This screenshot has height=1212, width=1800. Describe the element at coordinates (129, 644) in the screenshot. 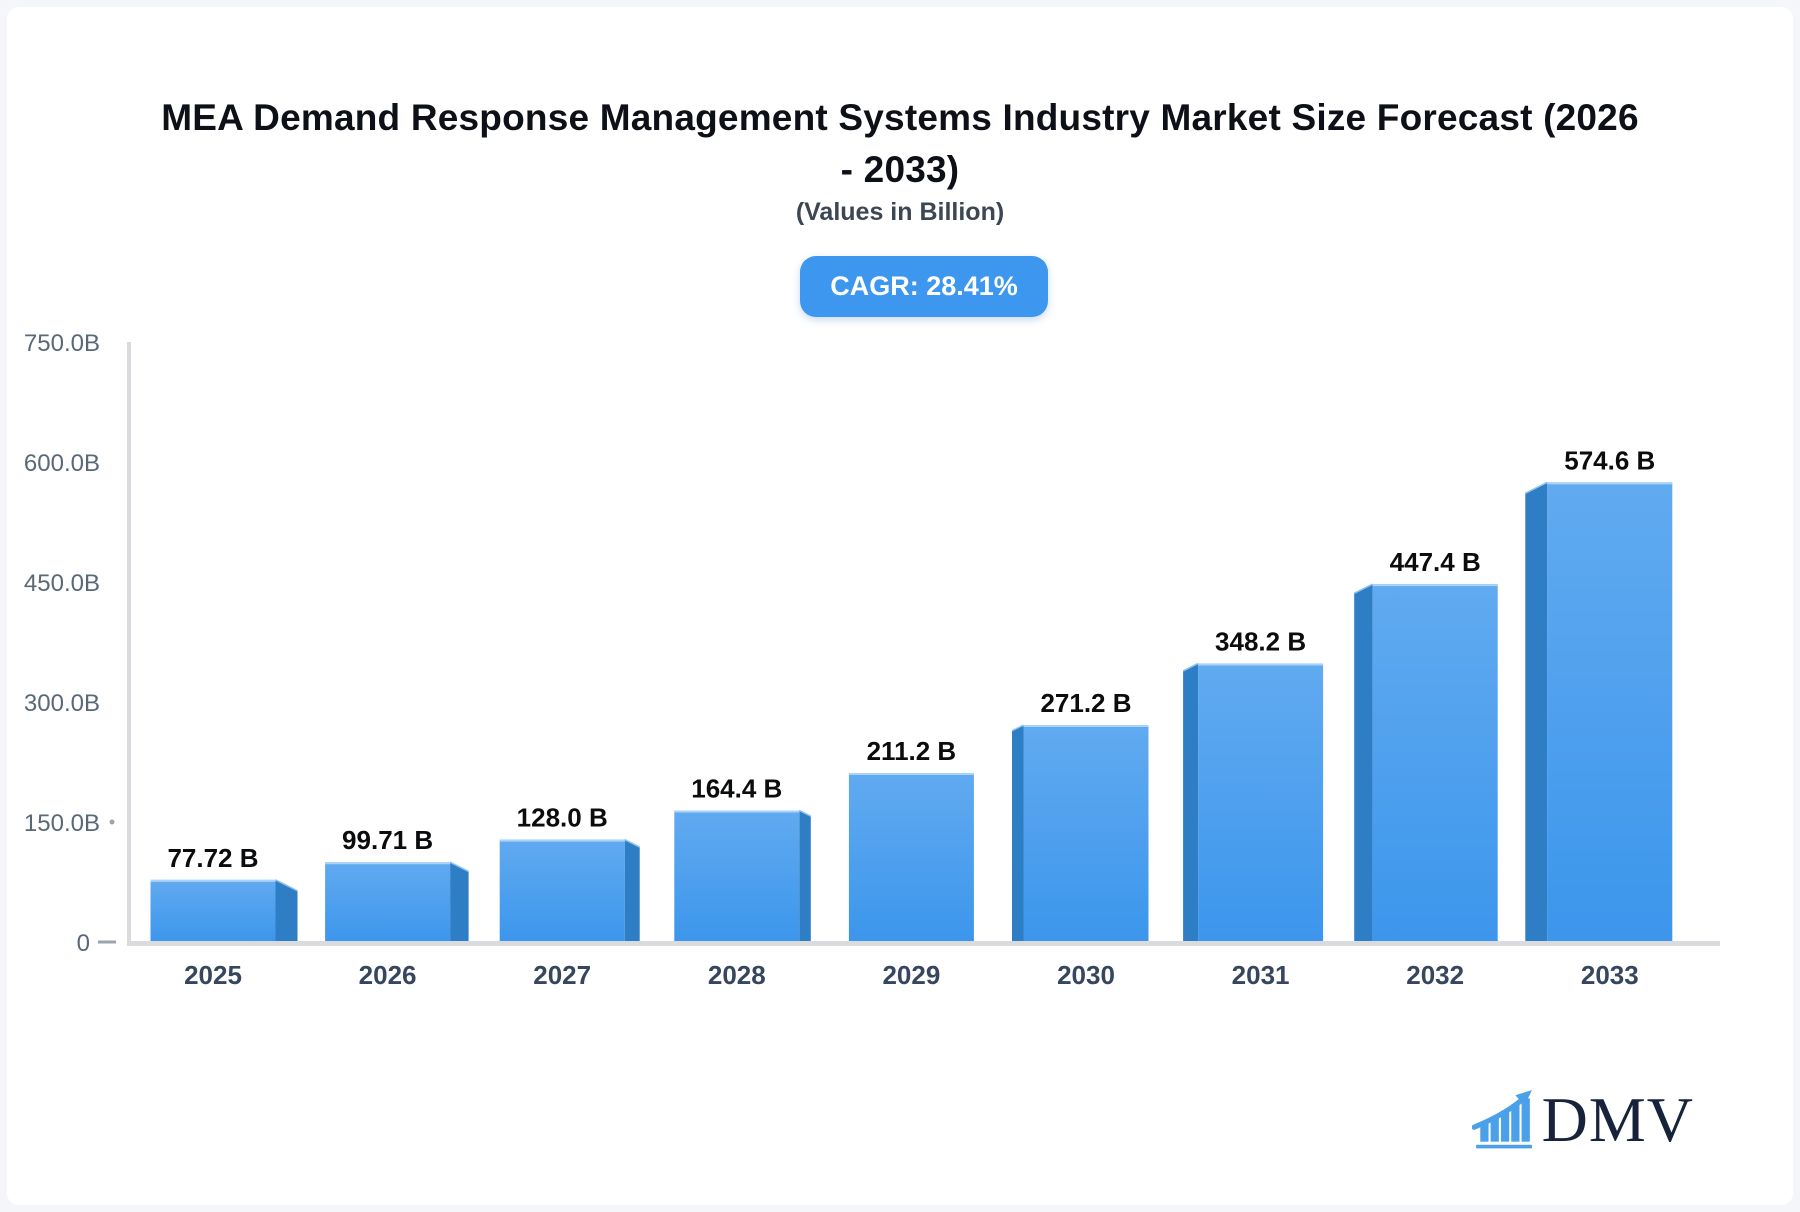

I see `y-axis-line` at that location.